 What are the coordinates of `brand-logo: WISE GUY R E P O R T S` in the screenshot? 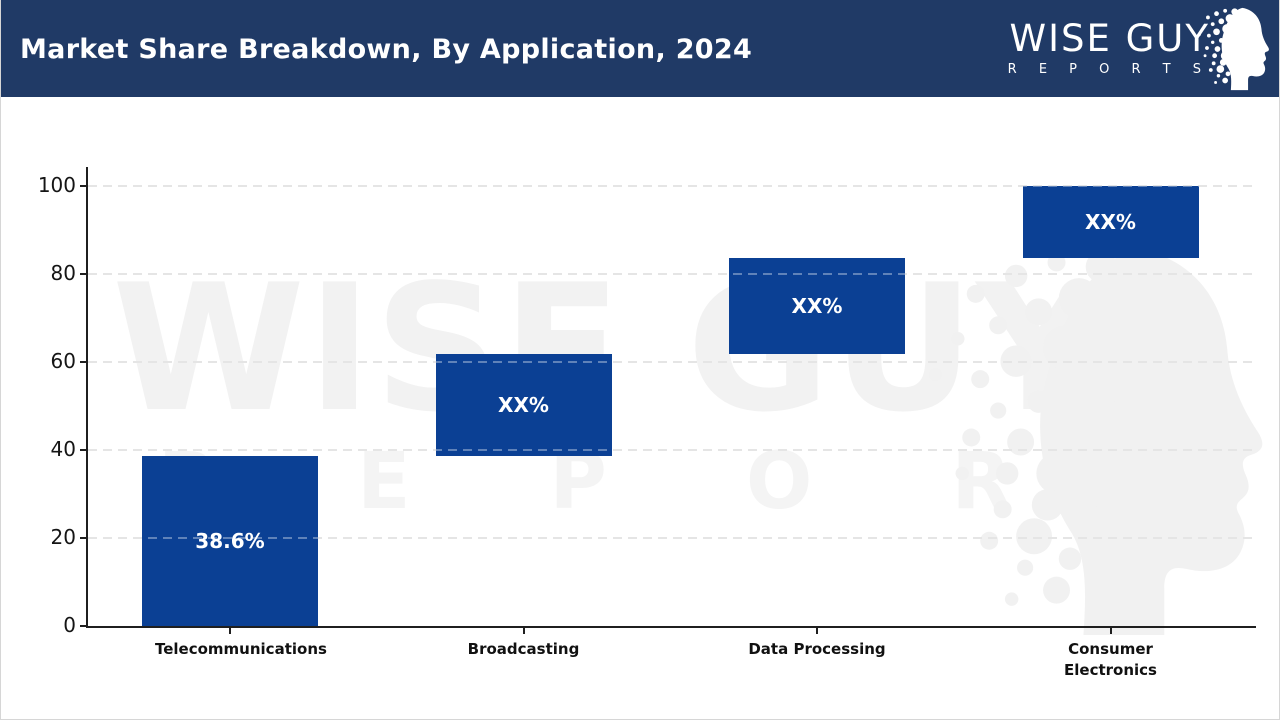 It's located at (1140, 49).